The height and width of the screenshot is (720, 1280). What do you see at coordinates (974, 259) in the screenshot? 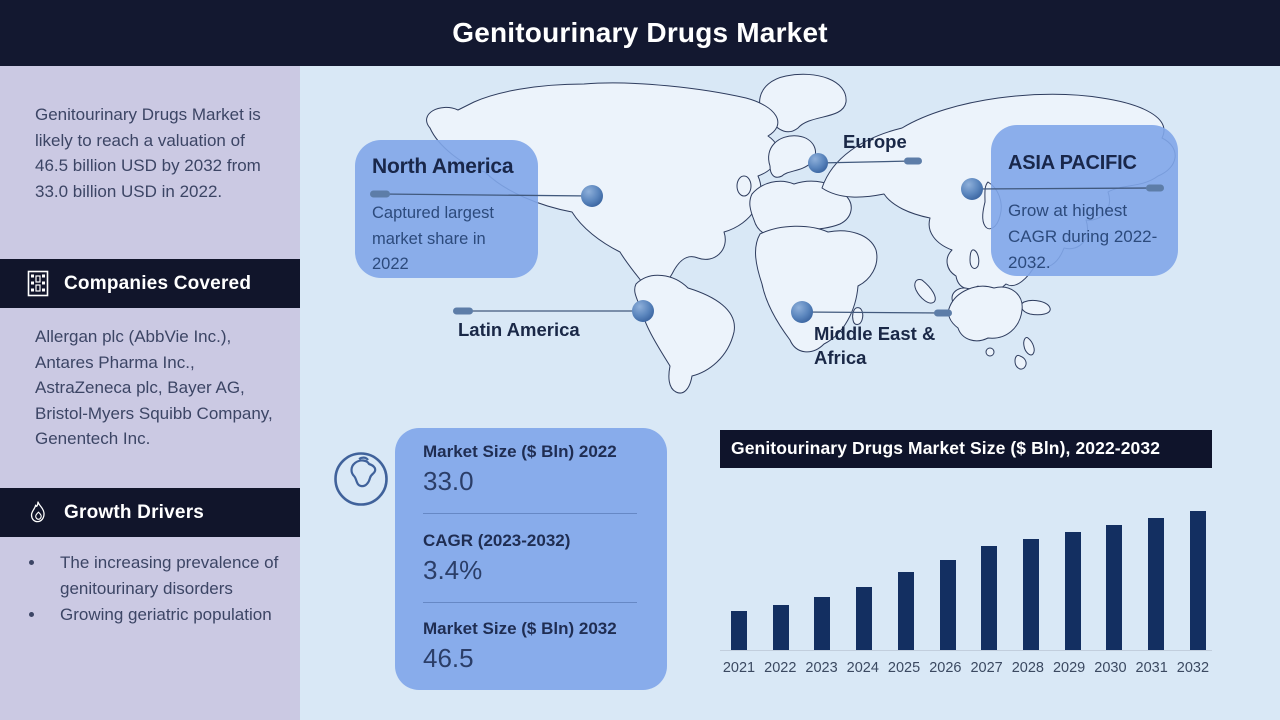
I see `philippines-shape` at bounding box center [974, 259].